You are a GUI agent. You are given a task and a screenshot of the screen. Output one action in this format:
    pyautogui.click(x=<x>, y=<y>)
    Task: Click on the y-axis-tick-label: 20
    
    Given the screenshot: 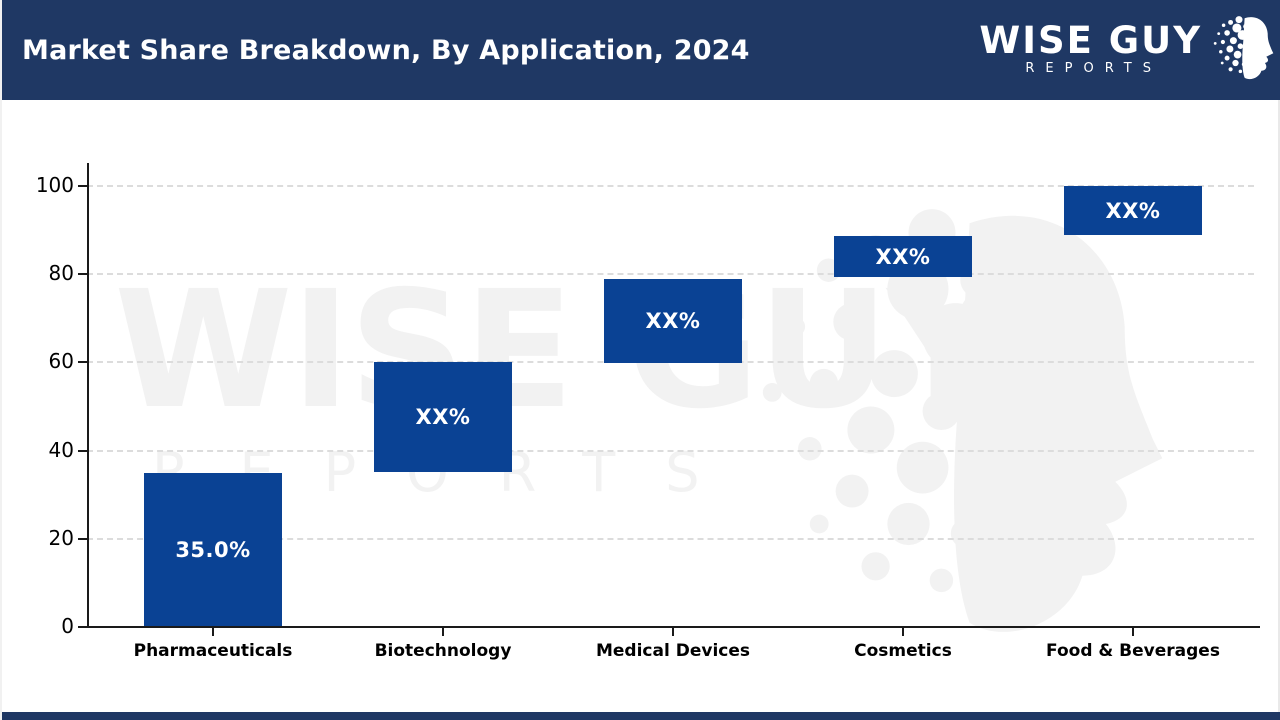 What is the action you would take?
    pyautogui.click(x=61, y=538)
    